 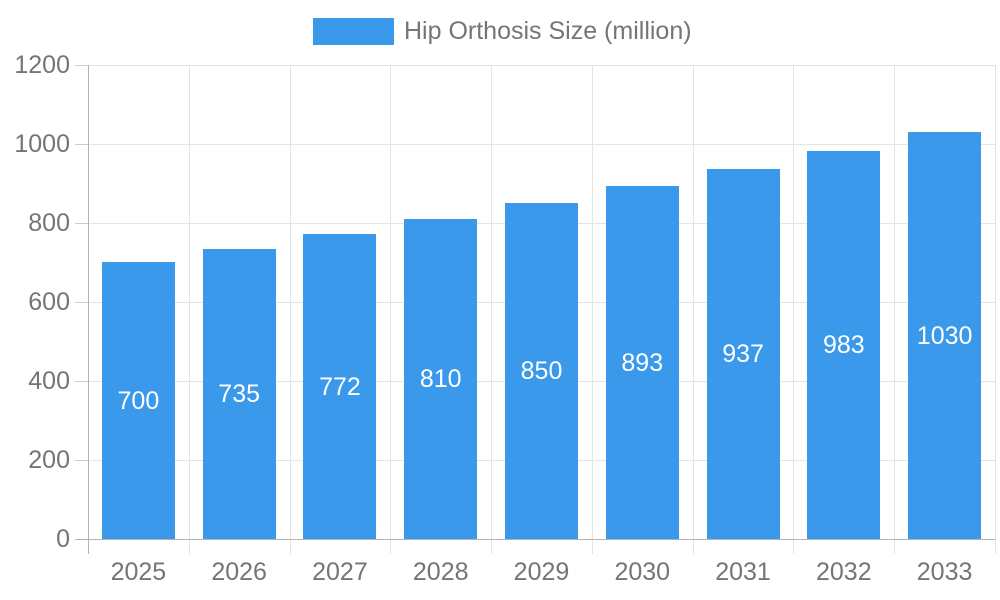 I want to click on bar-2033: 1030, so click(x=945, y=335).